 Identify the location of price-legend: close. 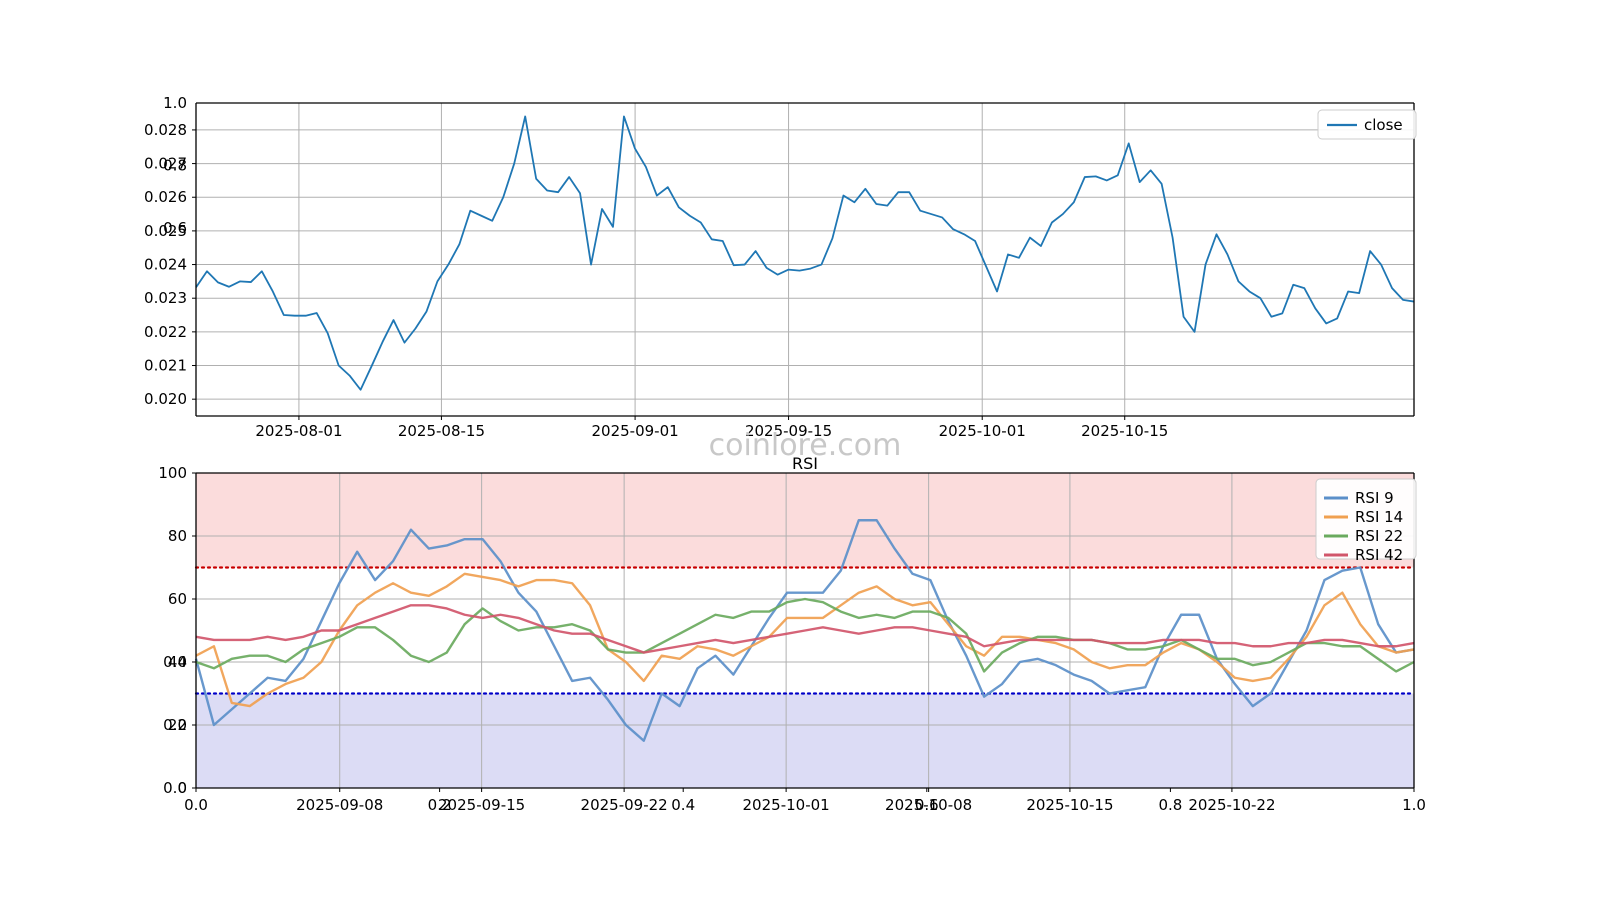
(1367, 124).